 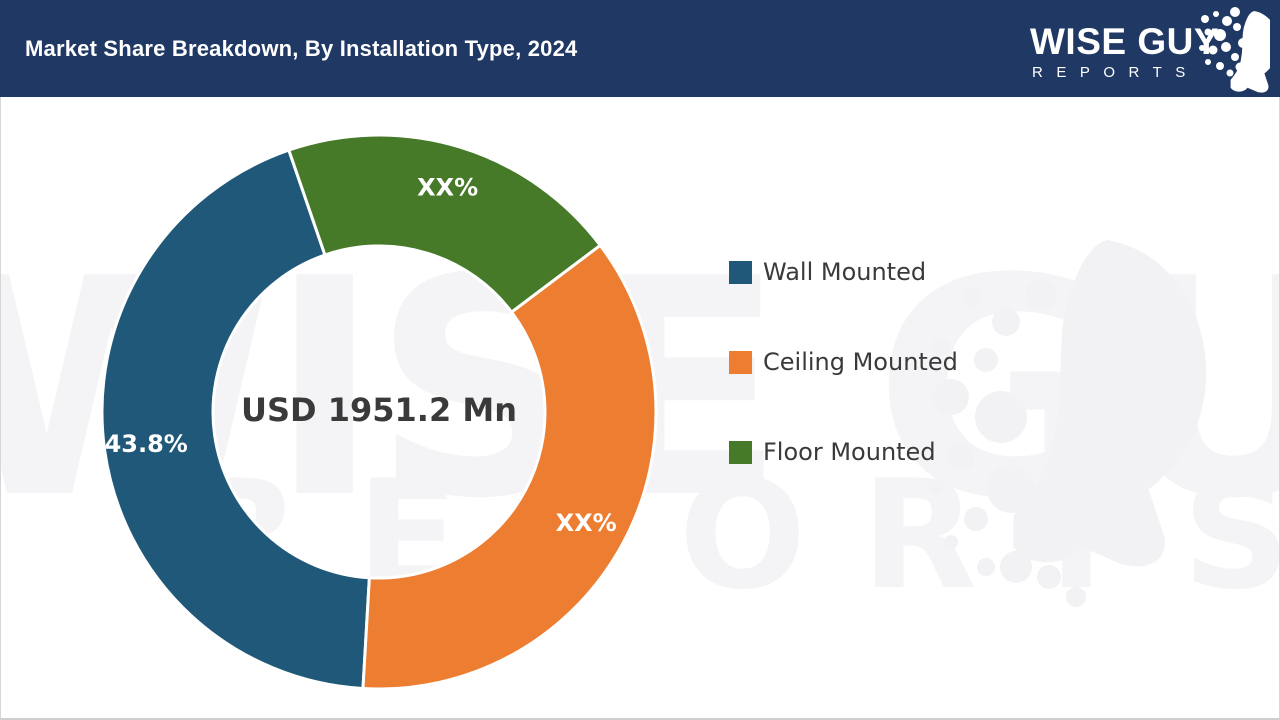 What do you see at coordinates (444, 224) in the screenshot?
I see `pie-segment-floor-mounted` at bounding box center [444, 224].